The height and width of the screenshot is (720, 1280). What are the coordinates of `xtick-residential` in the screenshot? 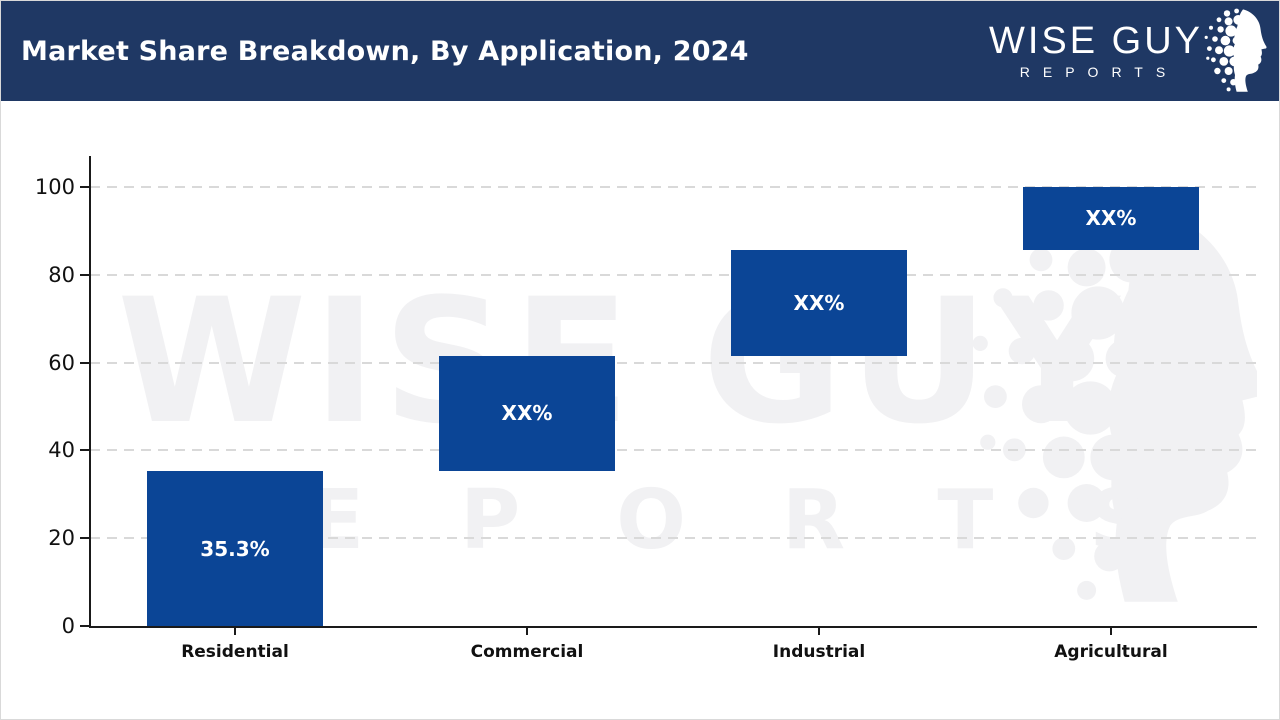 It's located at (235, 630).